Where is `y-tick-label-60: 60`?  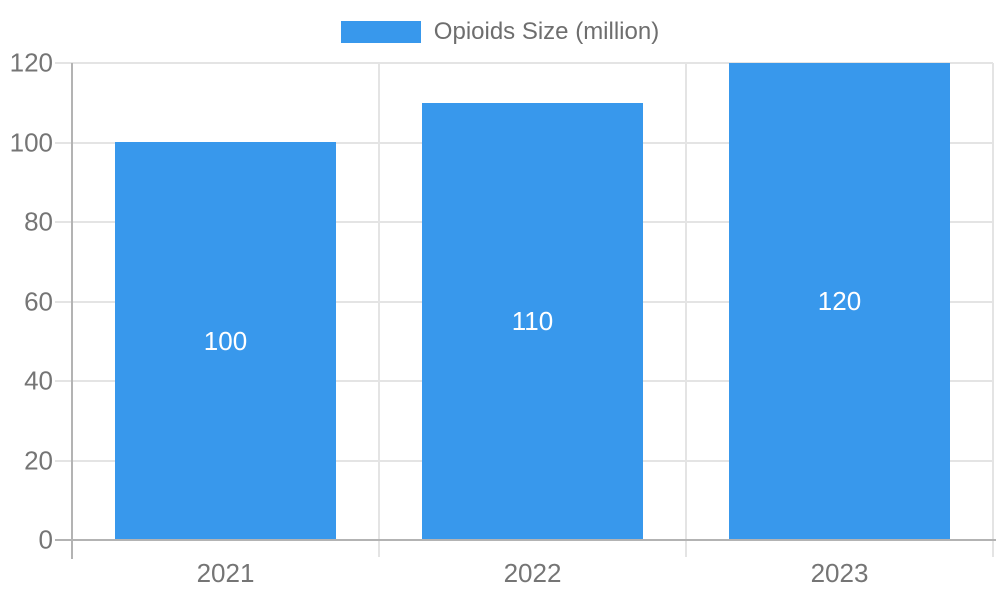
y-tick-label-60: 60 is located at coordinates (38, 301).